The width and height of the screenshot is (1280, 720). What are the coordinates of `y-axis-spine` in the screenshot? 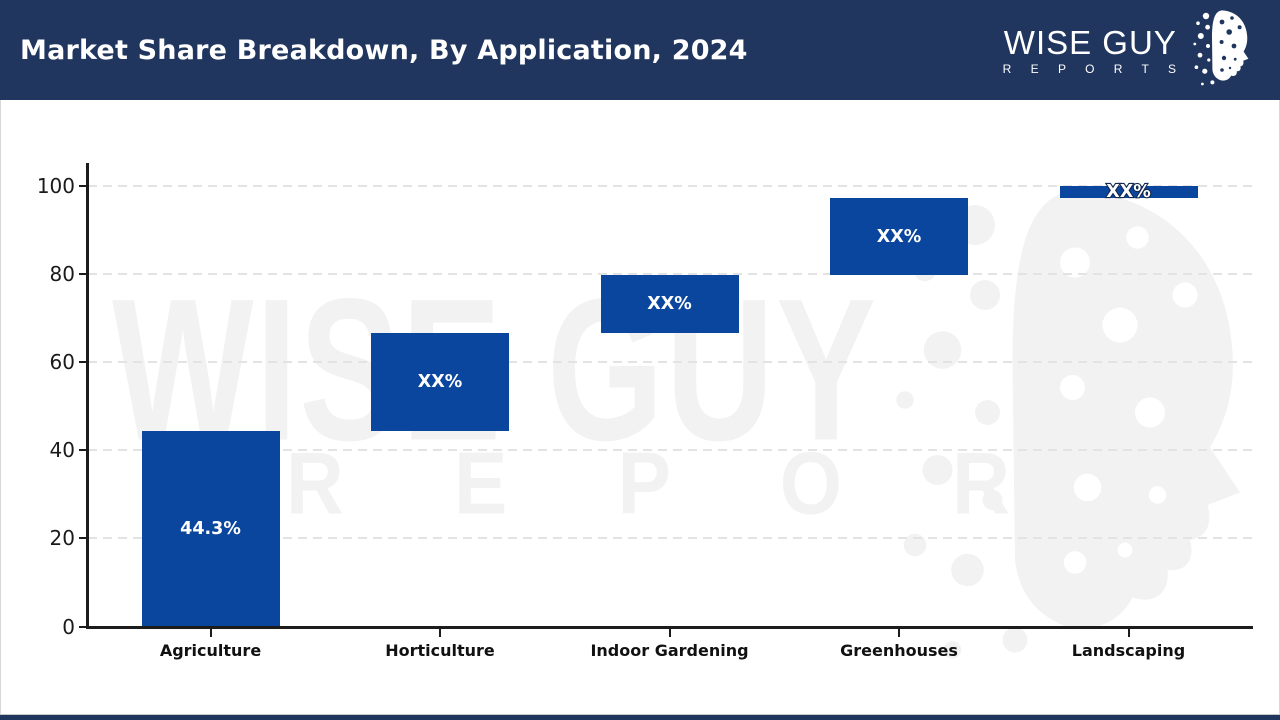 It's located at (87, 396).